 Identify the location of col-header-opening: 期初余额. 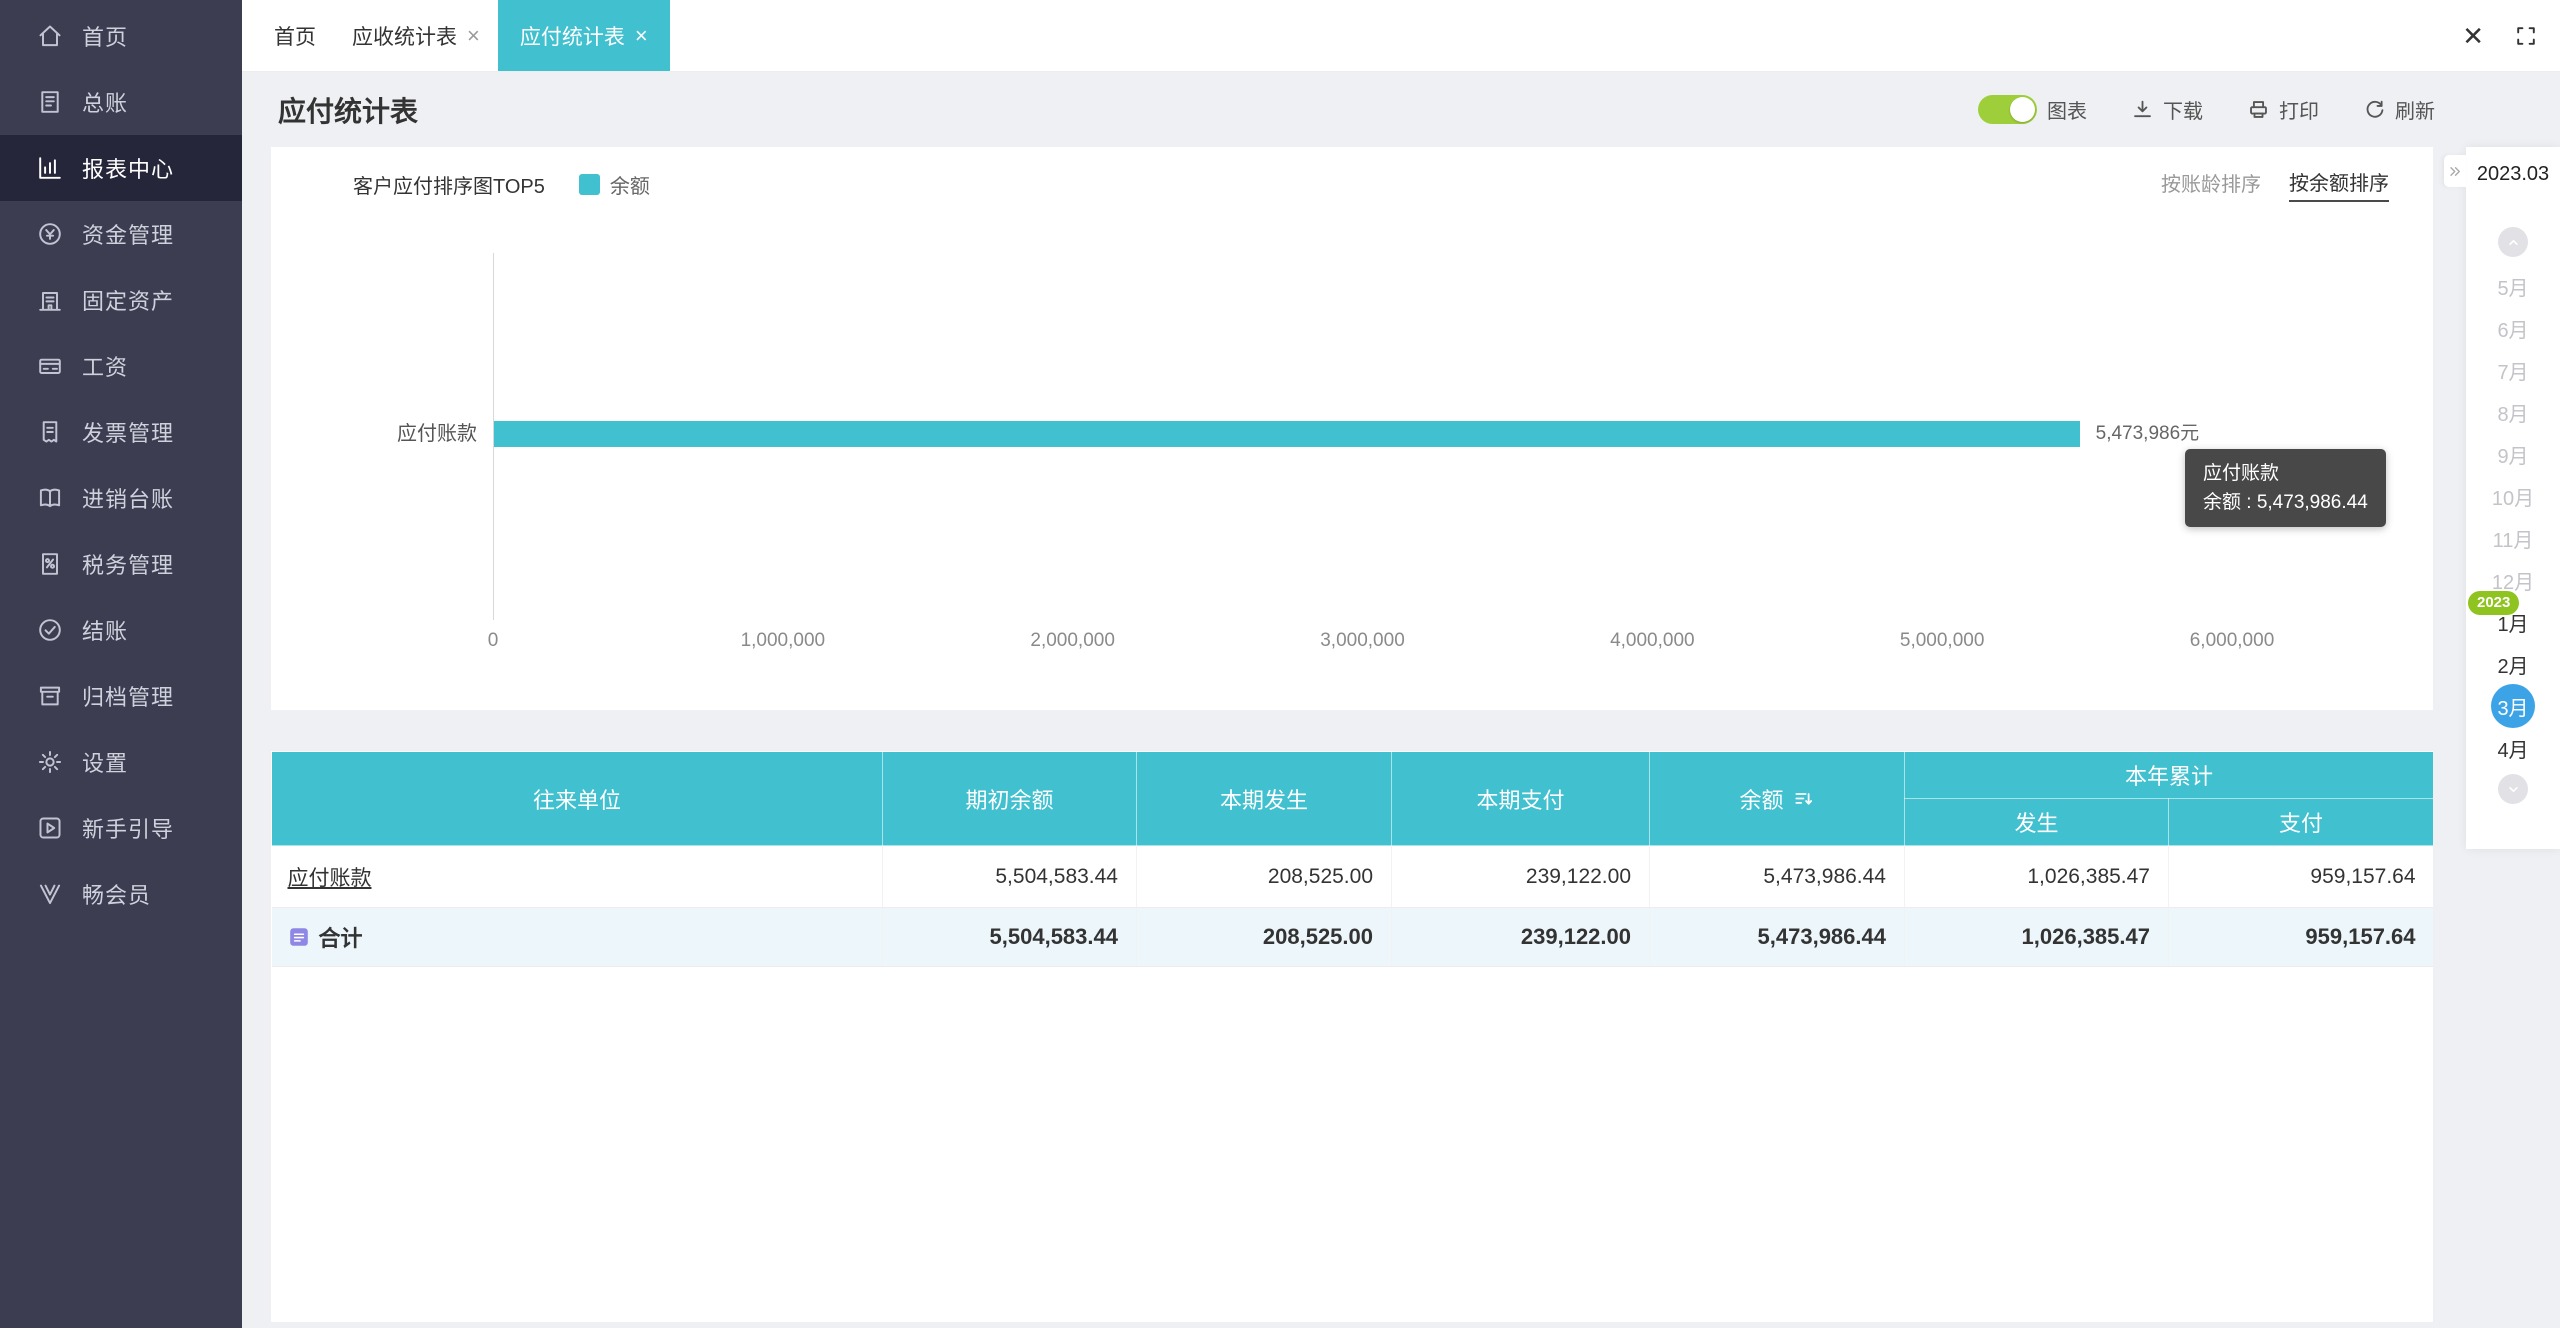
(1009, 798).